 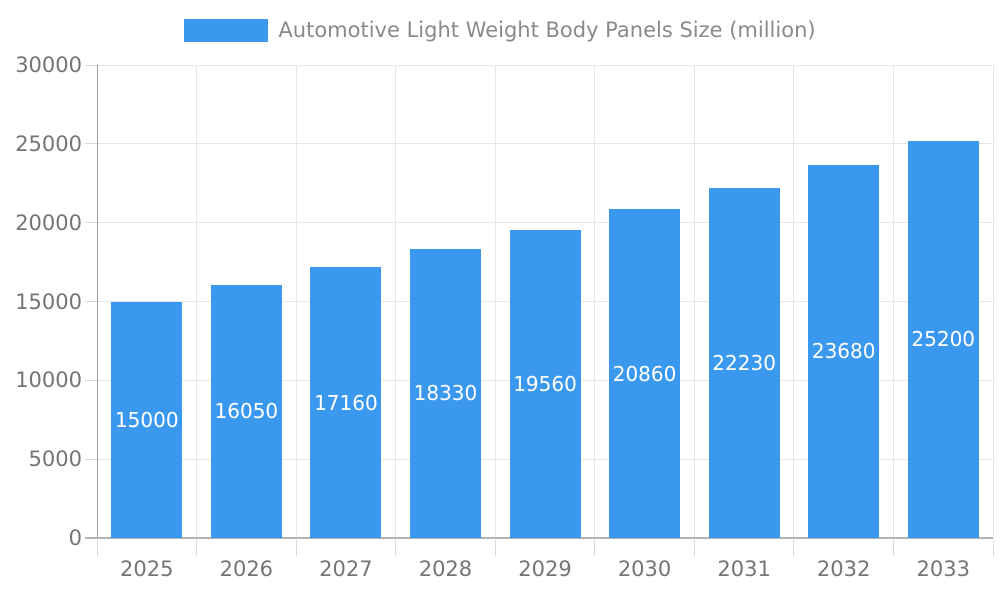 What do you see at coordinates (48, 143) in the screenshot?
I see `y-axis-tick-label: 25000` at bounding box center [48, 143].